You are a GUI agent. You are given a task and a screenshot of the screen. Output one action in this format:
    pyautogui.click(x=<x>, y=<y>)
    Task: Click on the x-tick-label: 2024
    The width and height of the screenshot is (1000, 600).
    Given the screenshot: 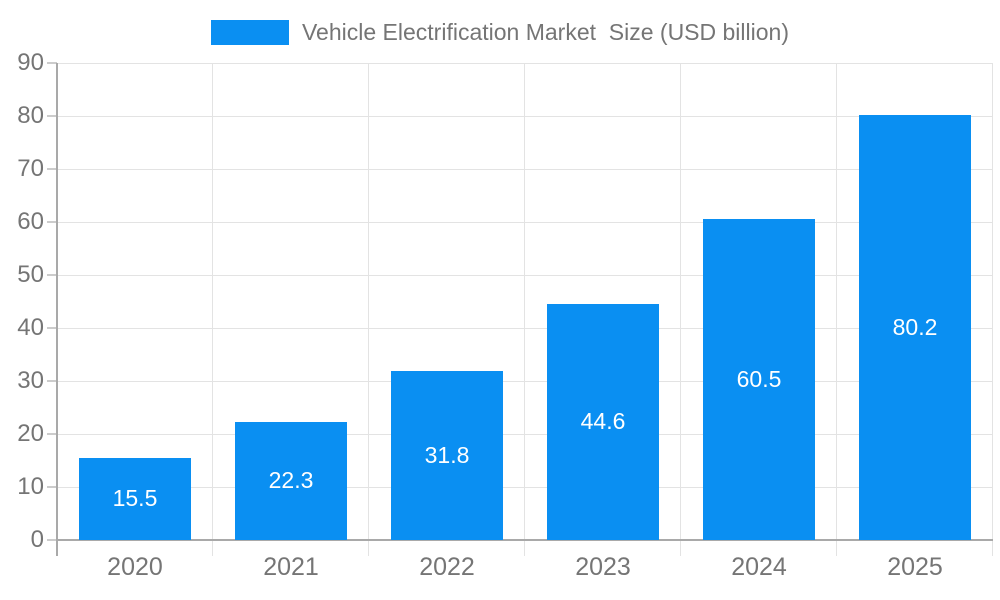 What is the action you would take?
    pyautogui.click(x=759, y=567)
    